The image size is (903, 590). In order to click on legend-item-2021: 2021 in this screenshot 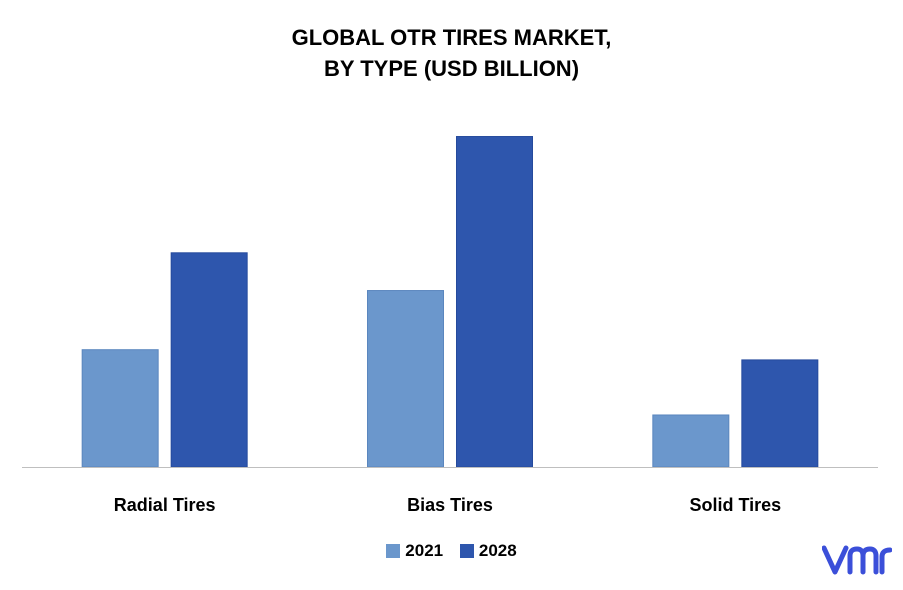, I will do `click(414, 551)`.